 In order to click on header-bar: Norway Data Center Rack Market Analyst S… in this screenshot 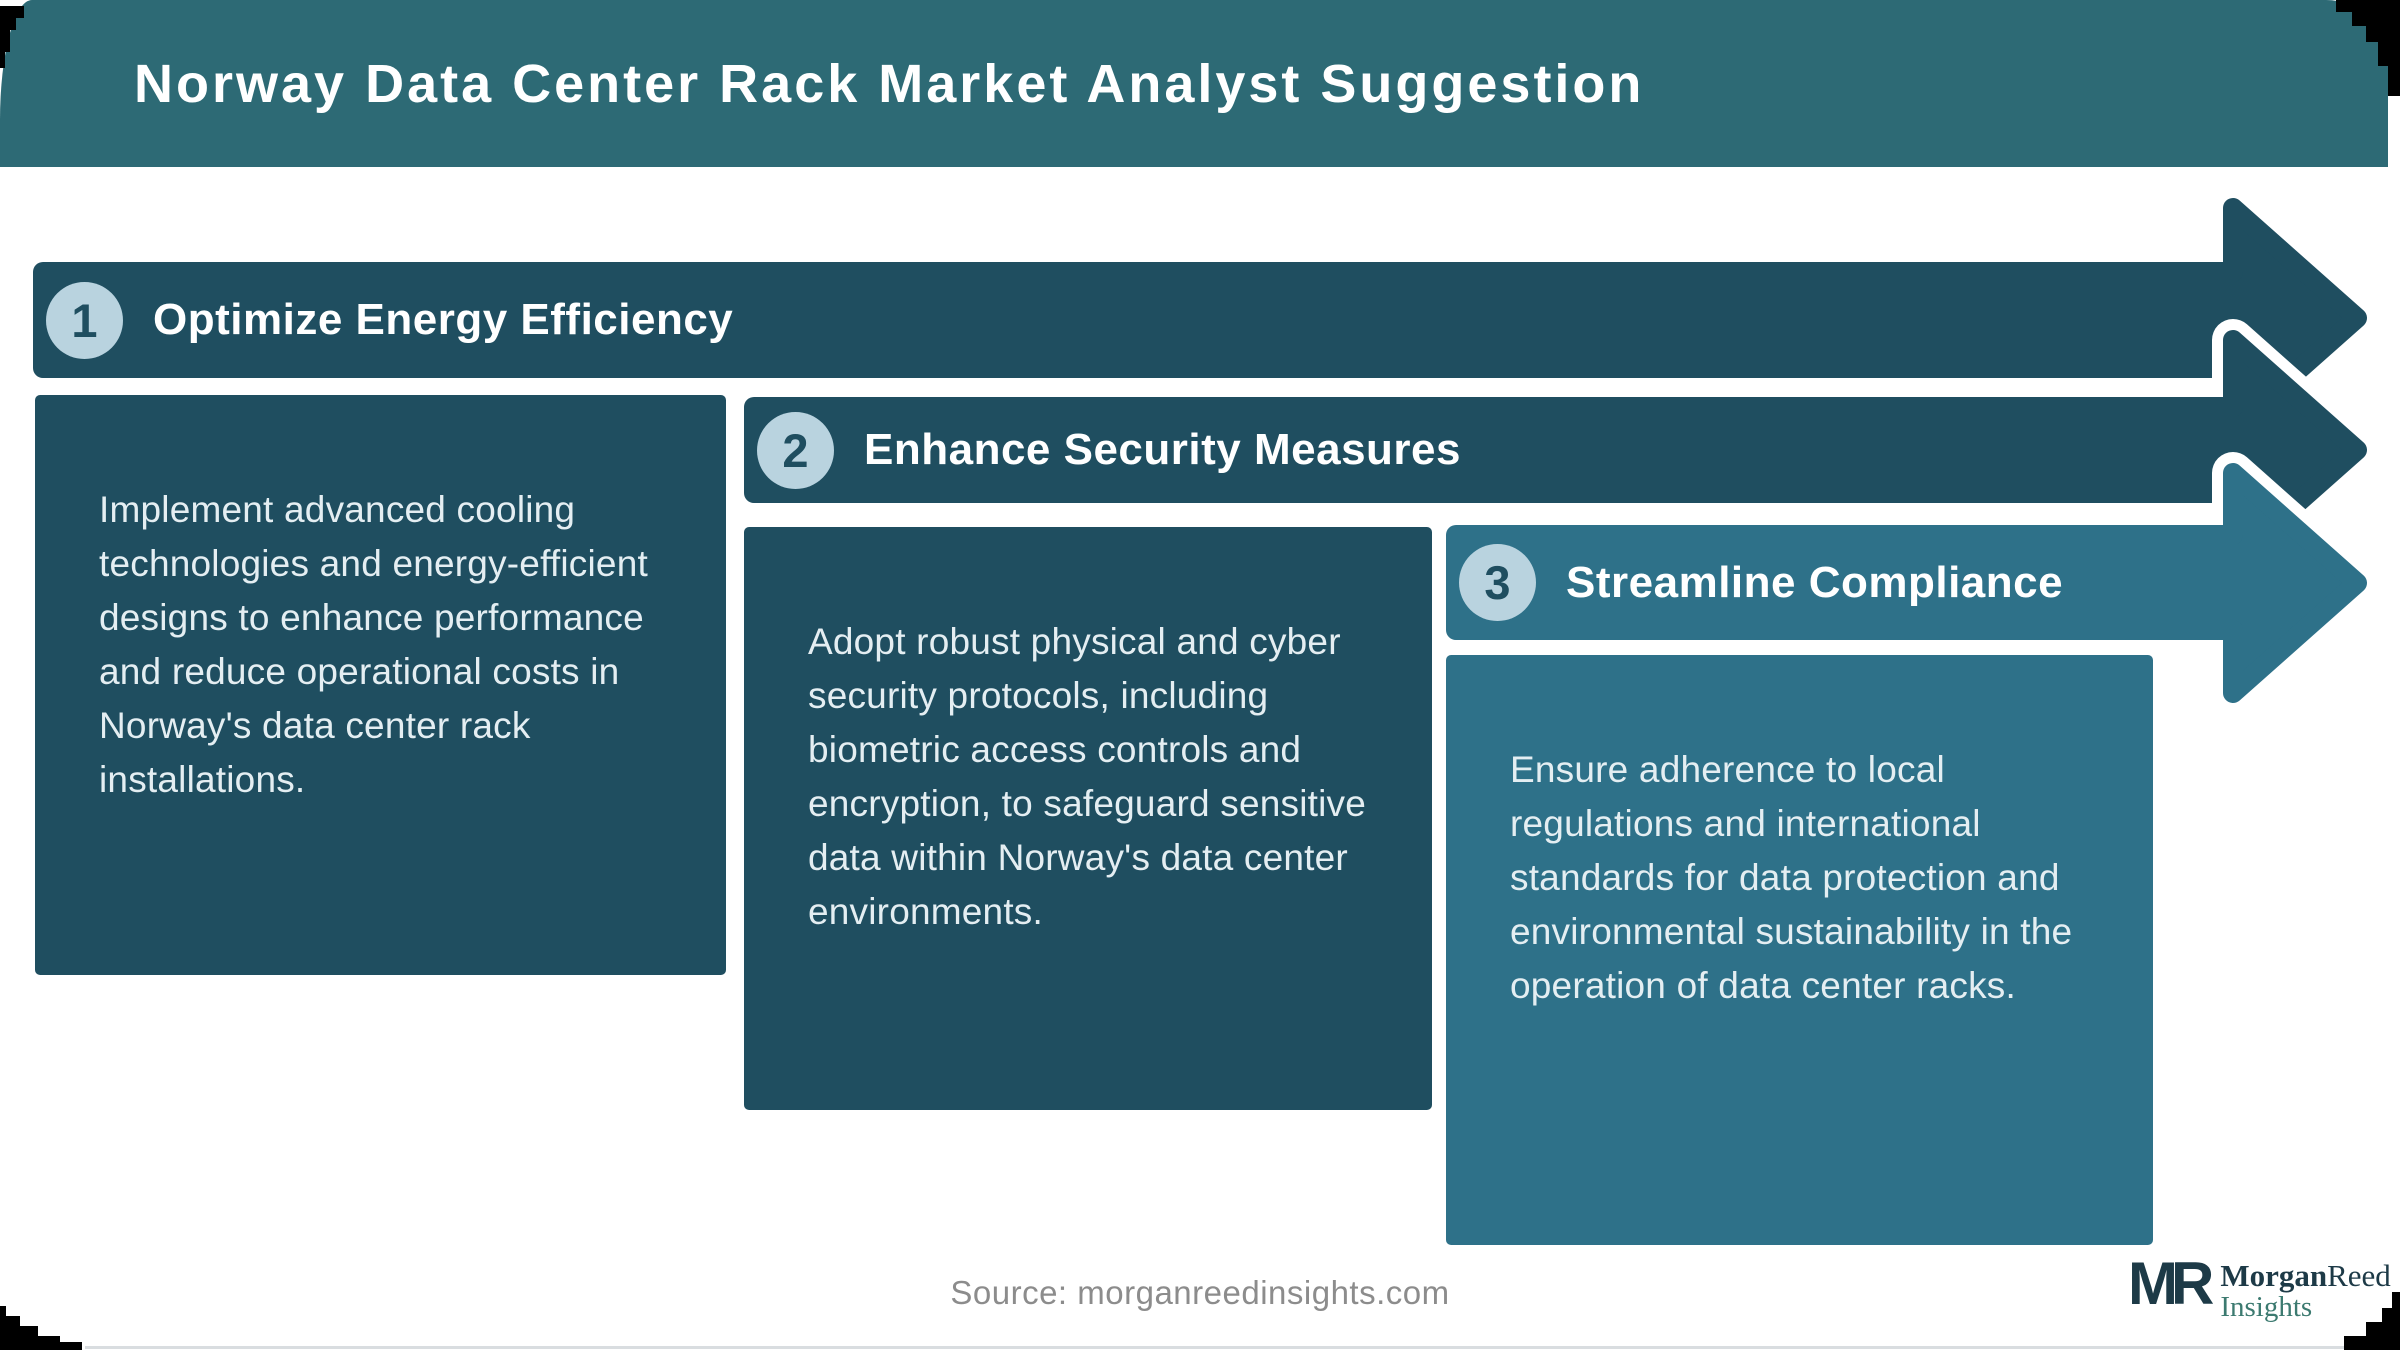, I will do `click(1194, 83)`.